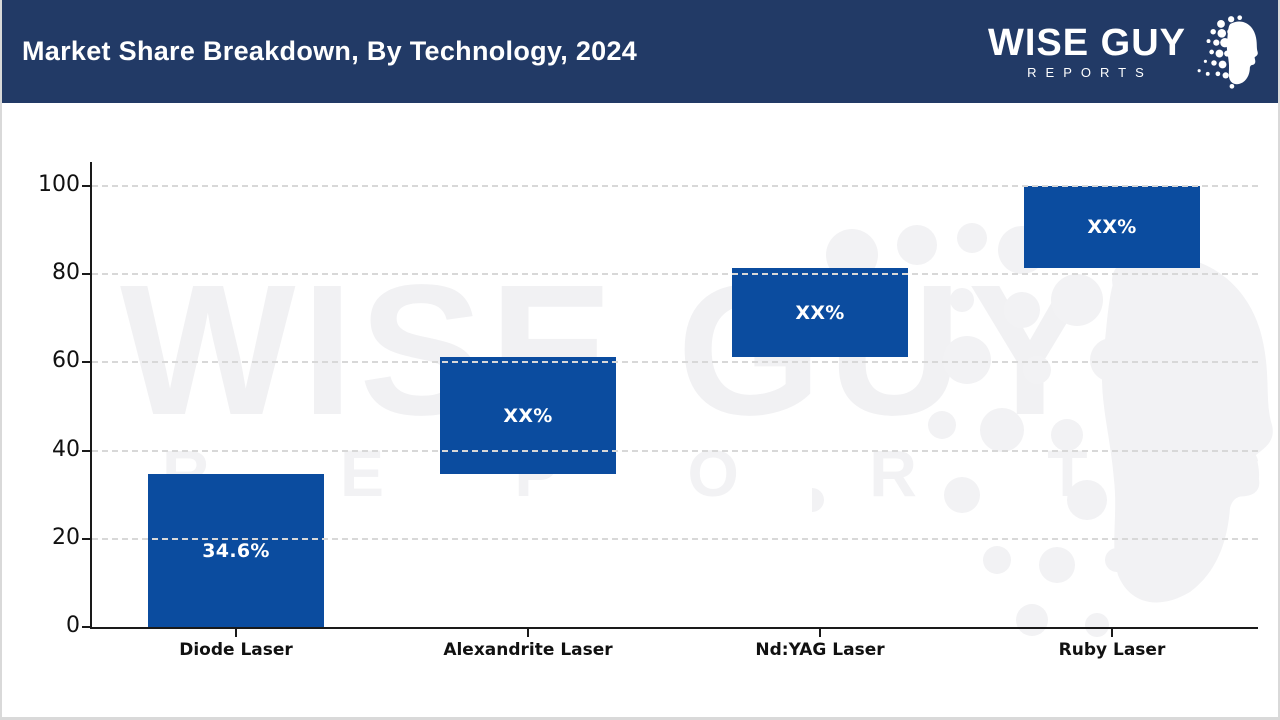  I want to click on y-tick-label: 40, so click(66, 449).